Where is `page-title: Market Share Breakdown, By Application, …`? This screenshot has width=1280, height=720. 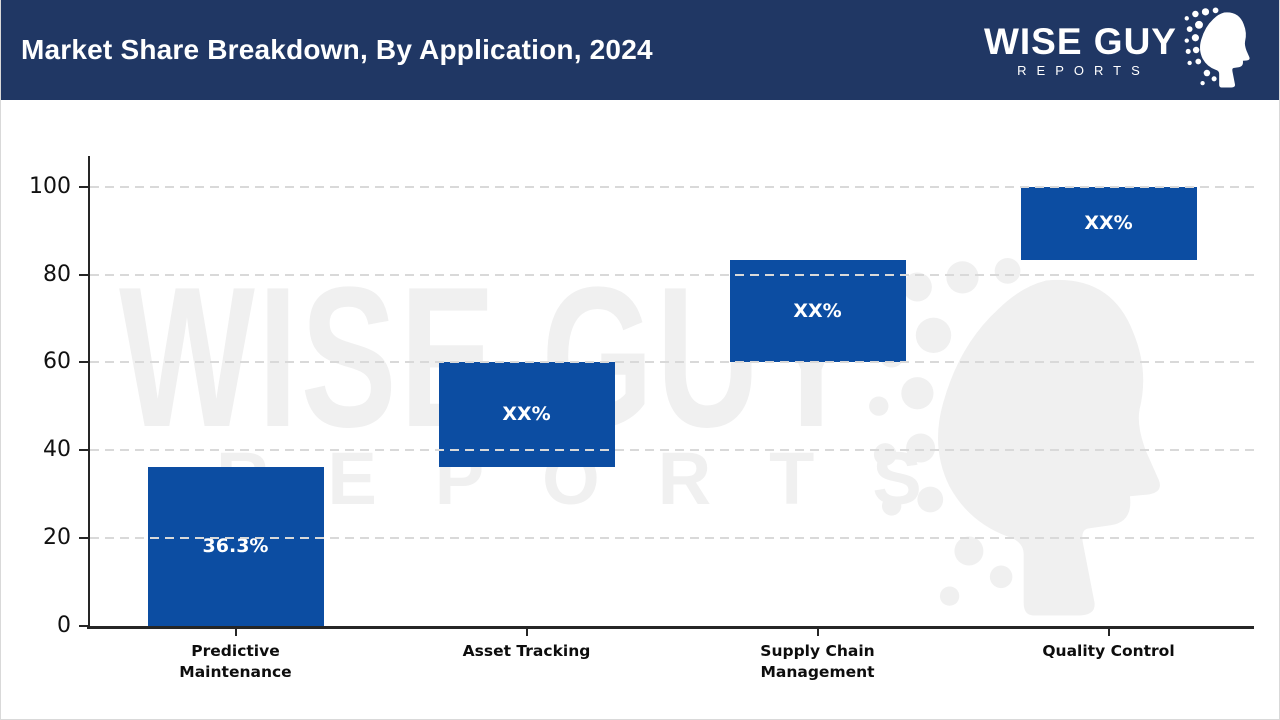 page-title: Market Share Breakdown, By Application, … is located at coordinates (337, 49).